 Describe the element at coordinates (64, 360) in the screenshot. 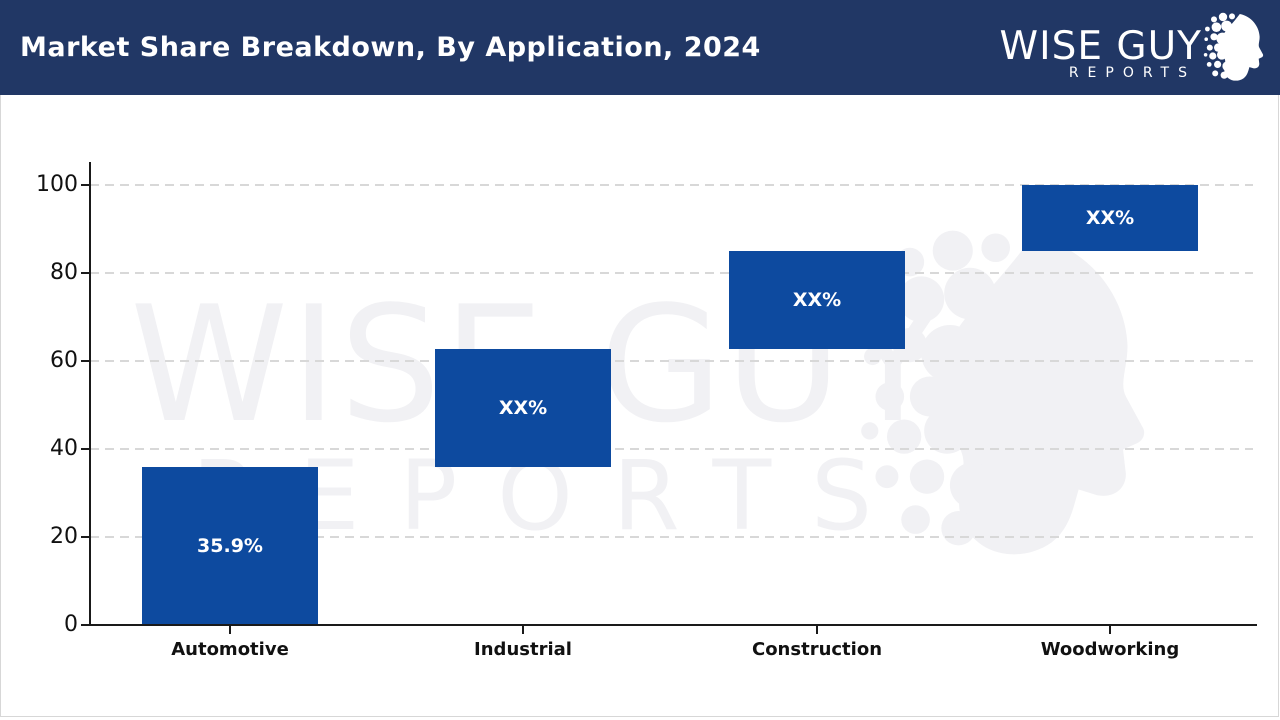

I see `y-tick-label-60: 60` at that location.